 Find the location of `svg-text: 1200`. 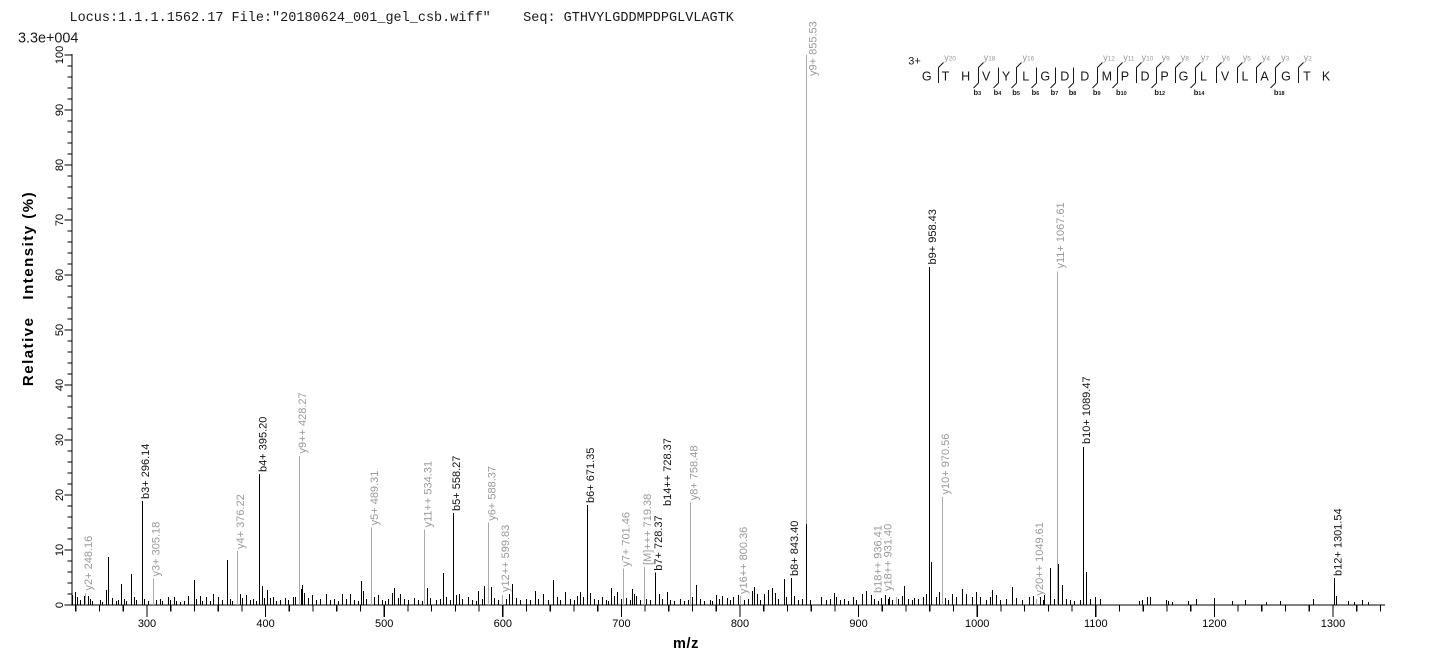

svg-text: 1200 is located at coordinates (1214, 624).